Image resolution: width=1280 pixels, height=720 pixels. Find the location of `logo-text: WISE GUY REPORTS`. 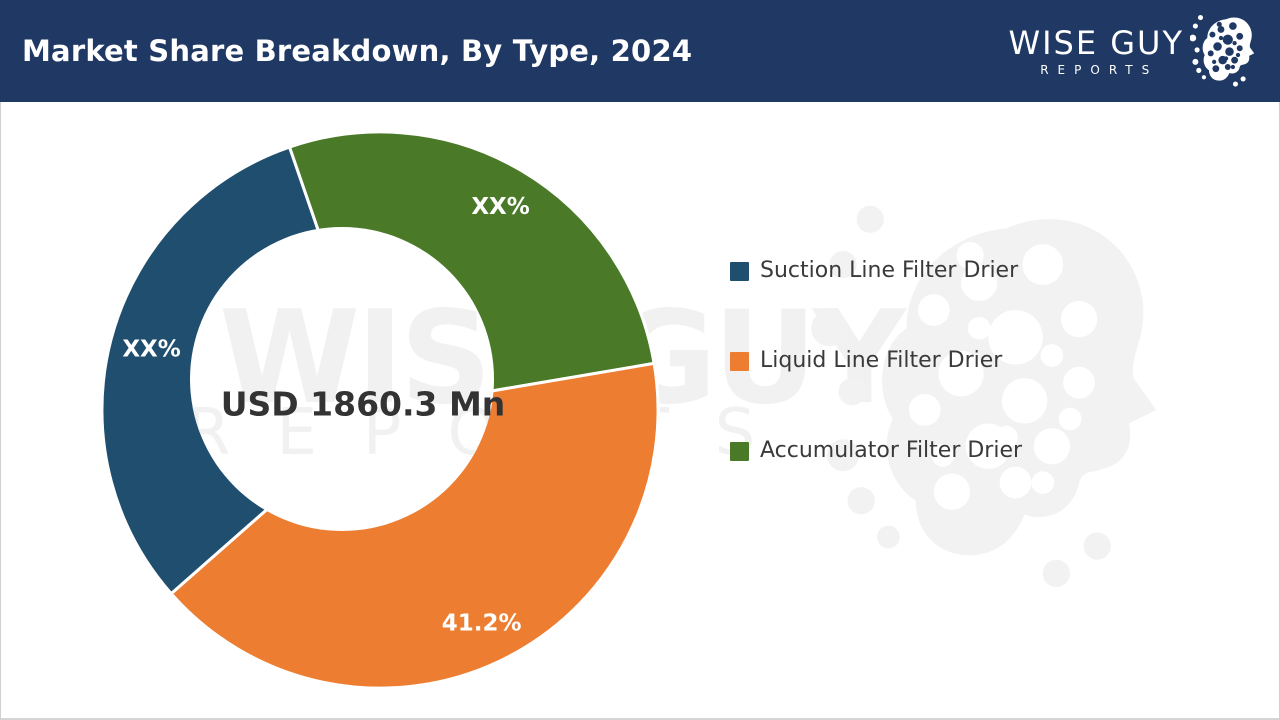

logo-text: WISE GUY REPORTS is located at coordinates (1096, 51).